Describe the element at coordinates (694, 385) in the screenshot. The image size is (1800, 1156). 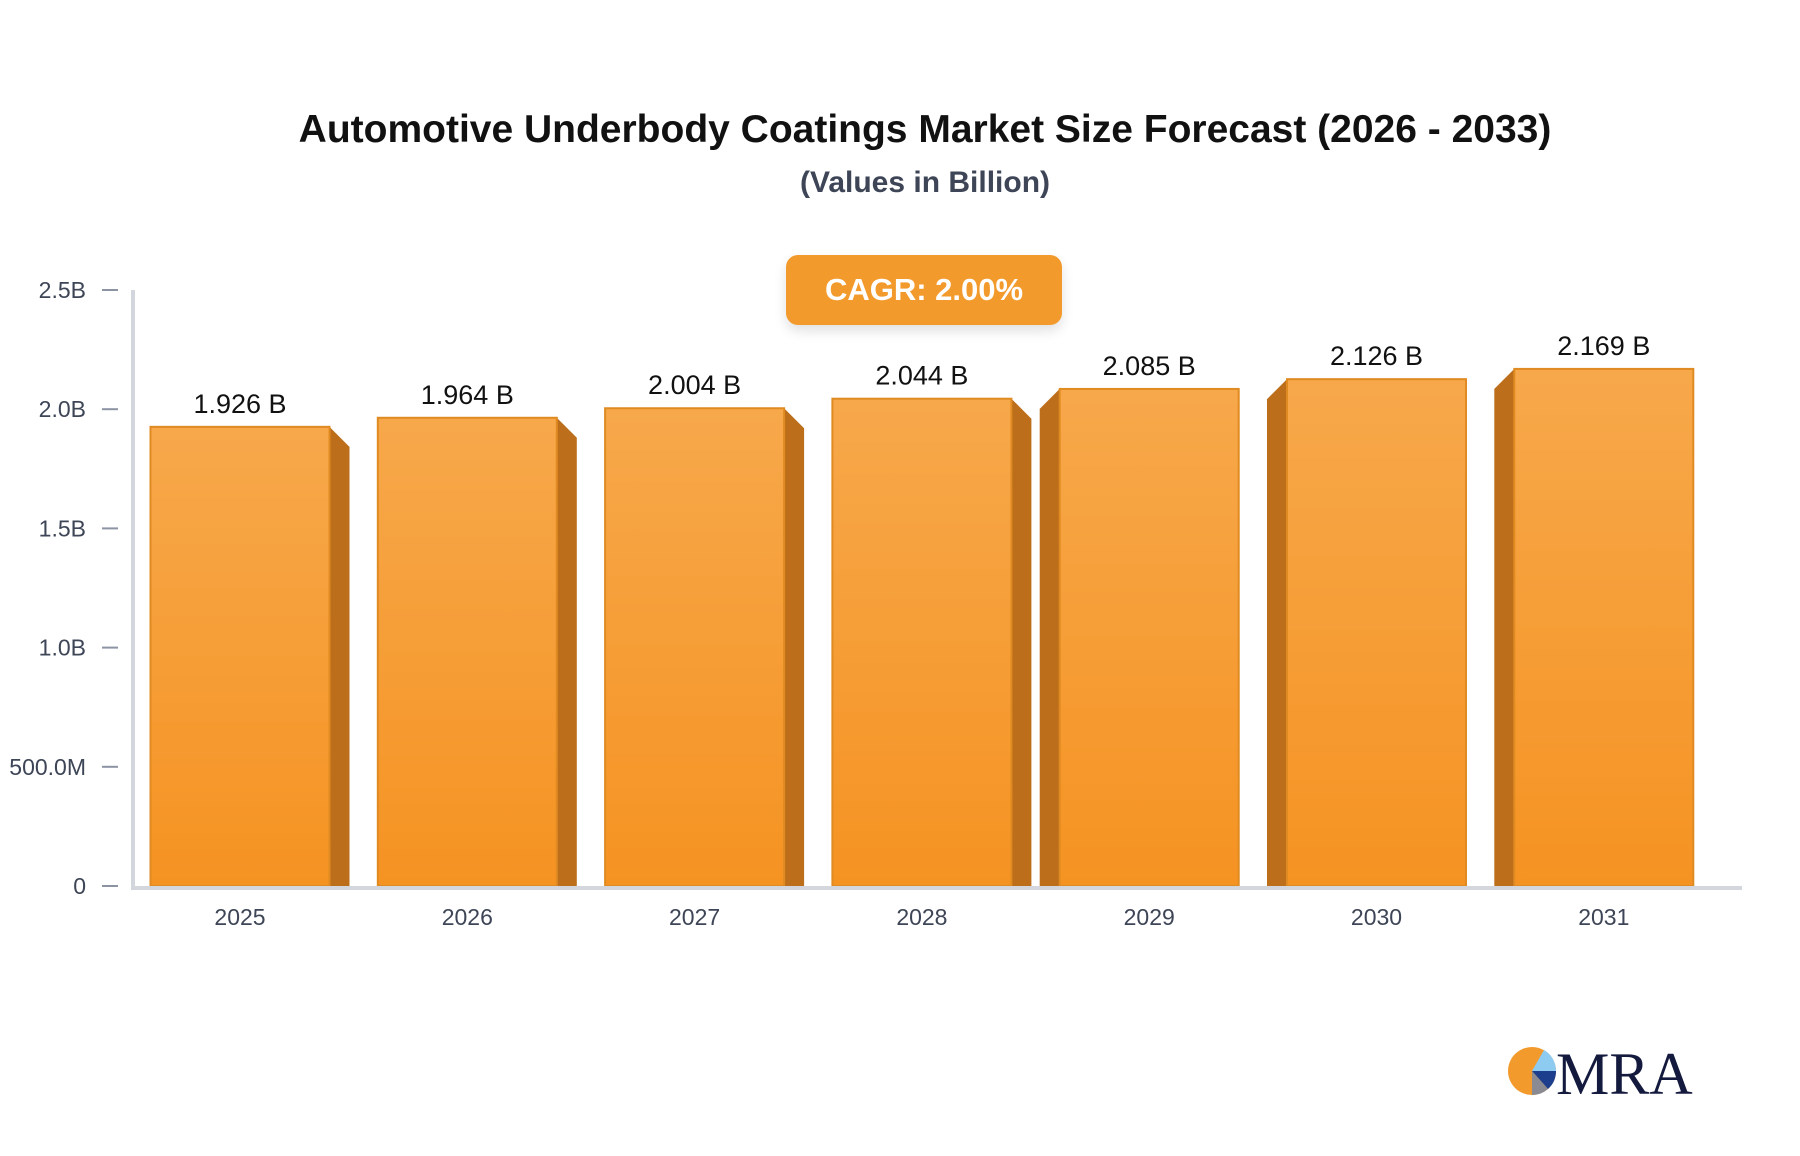
I see `data-label: 2.004 B` at that location.